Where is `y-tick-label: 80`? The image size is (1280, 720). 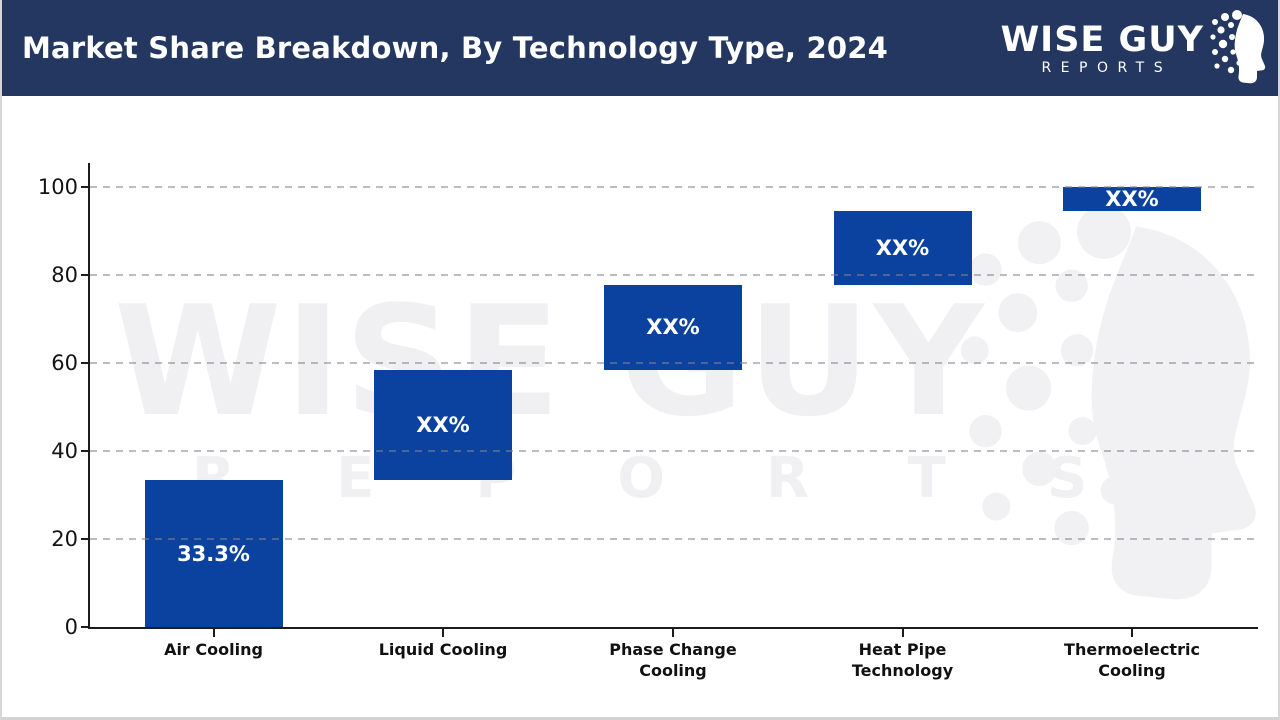
y-tick-label: 80 is located at coordinates (64, 275).